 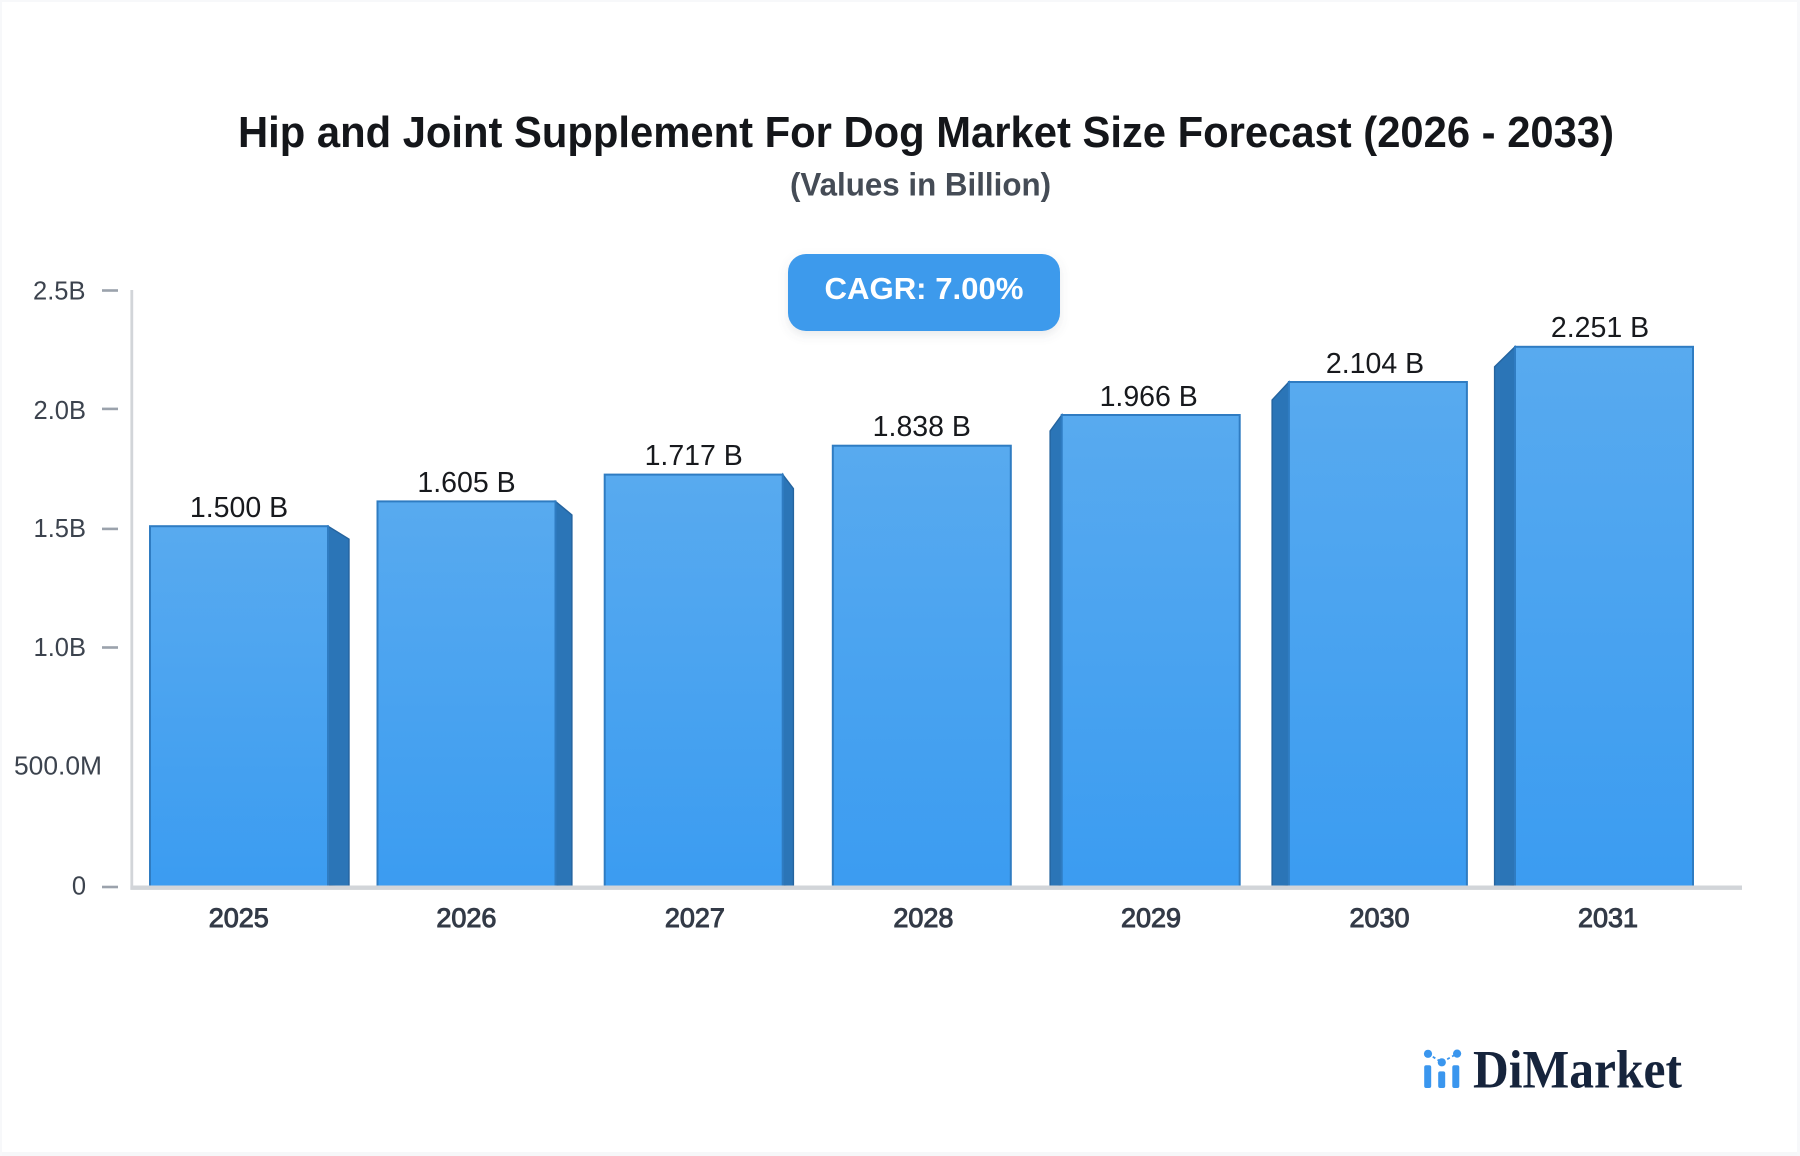 What do you see at coordinates (466, 483) in the screenshot?
I see `svg-text: 1.605 B` at bounding box center [466, 483].